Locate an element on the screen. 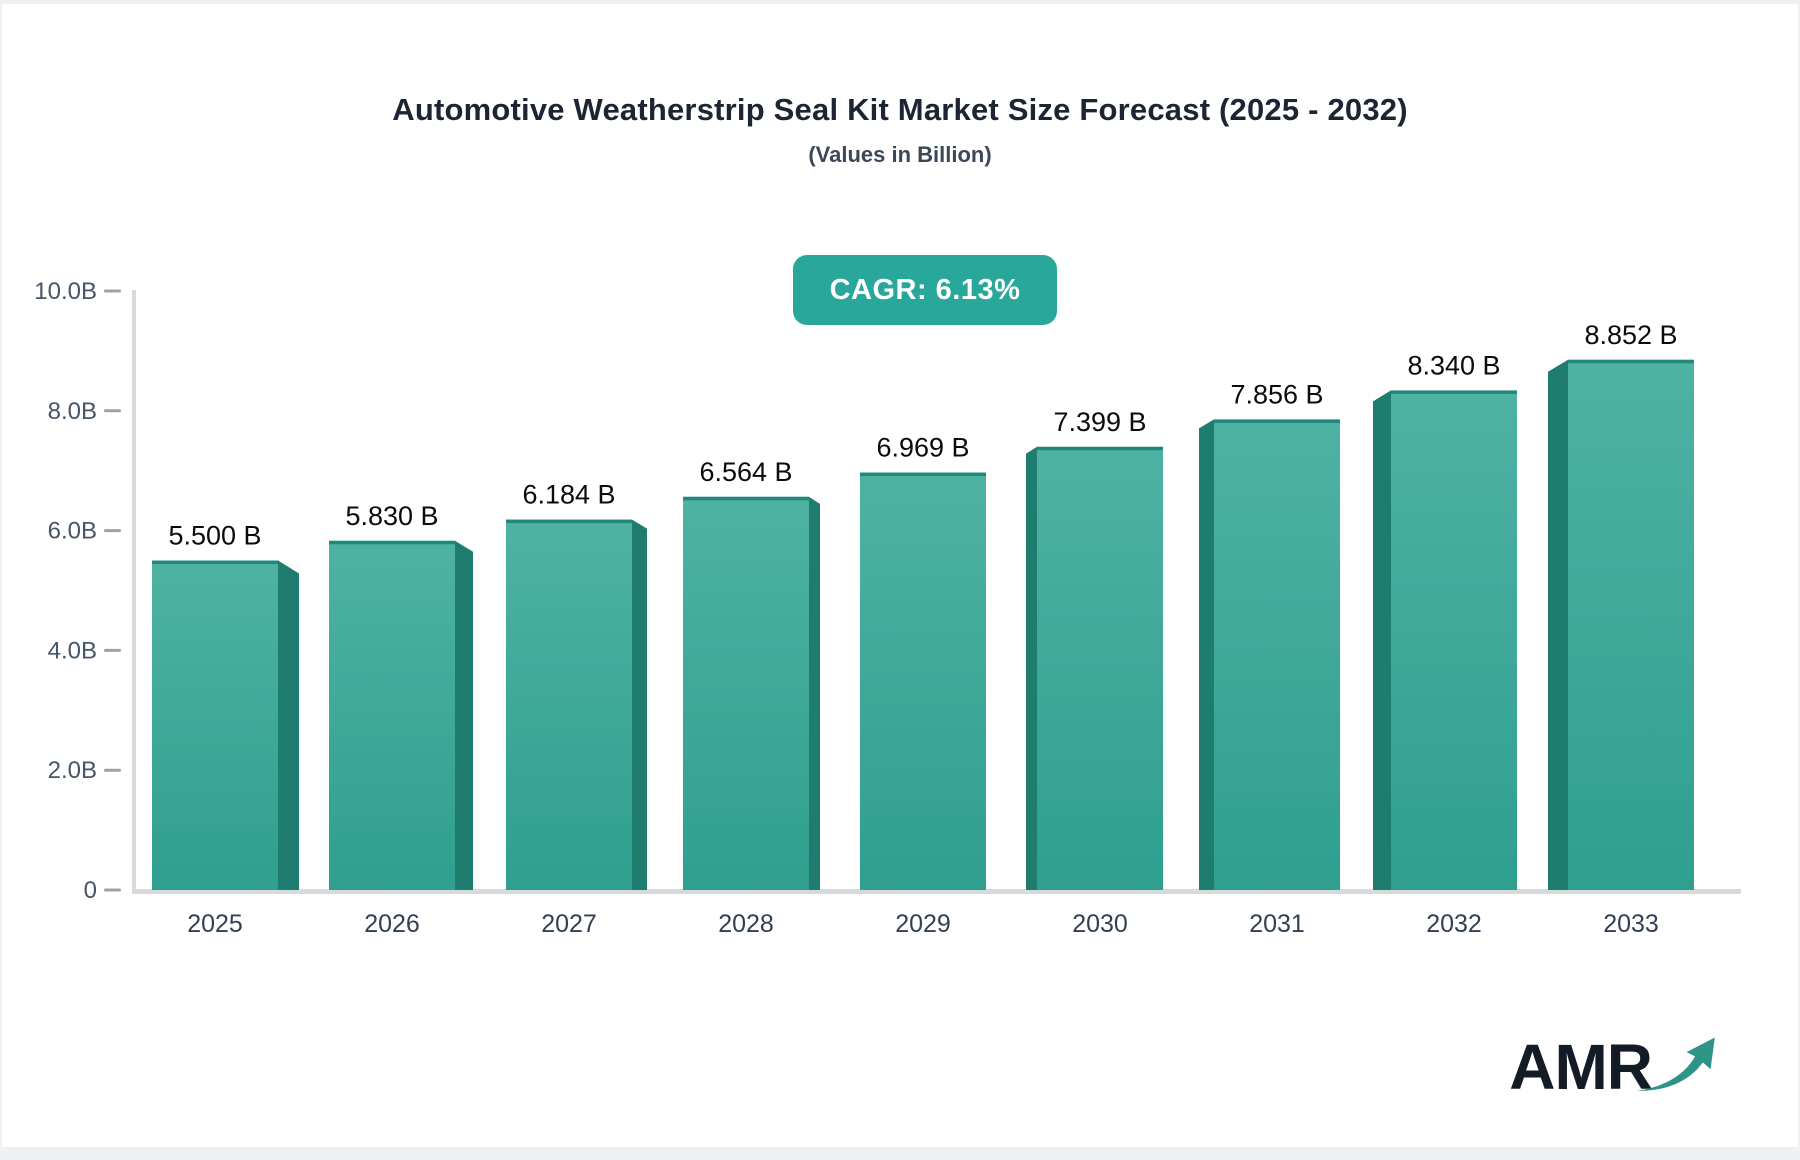 The height and width of the screenshot is (1160, 1800). x-tick-label: 2027 is located at coordinates (569, 924).